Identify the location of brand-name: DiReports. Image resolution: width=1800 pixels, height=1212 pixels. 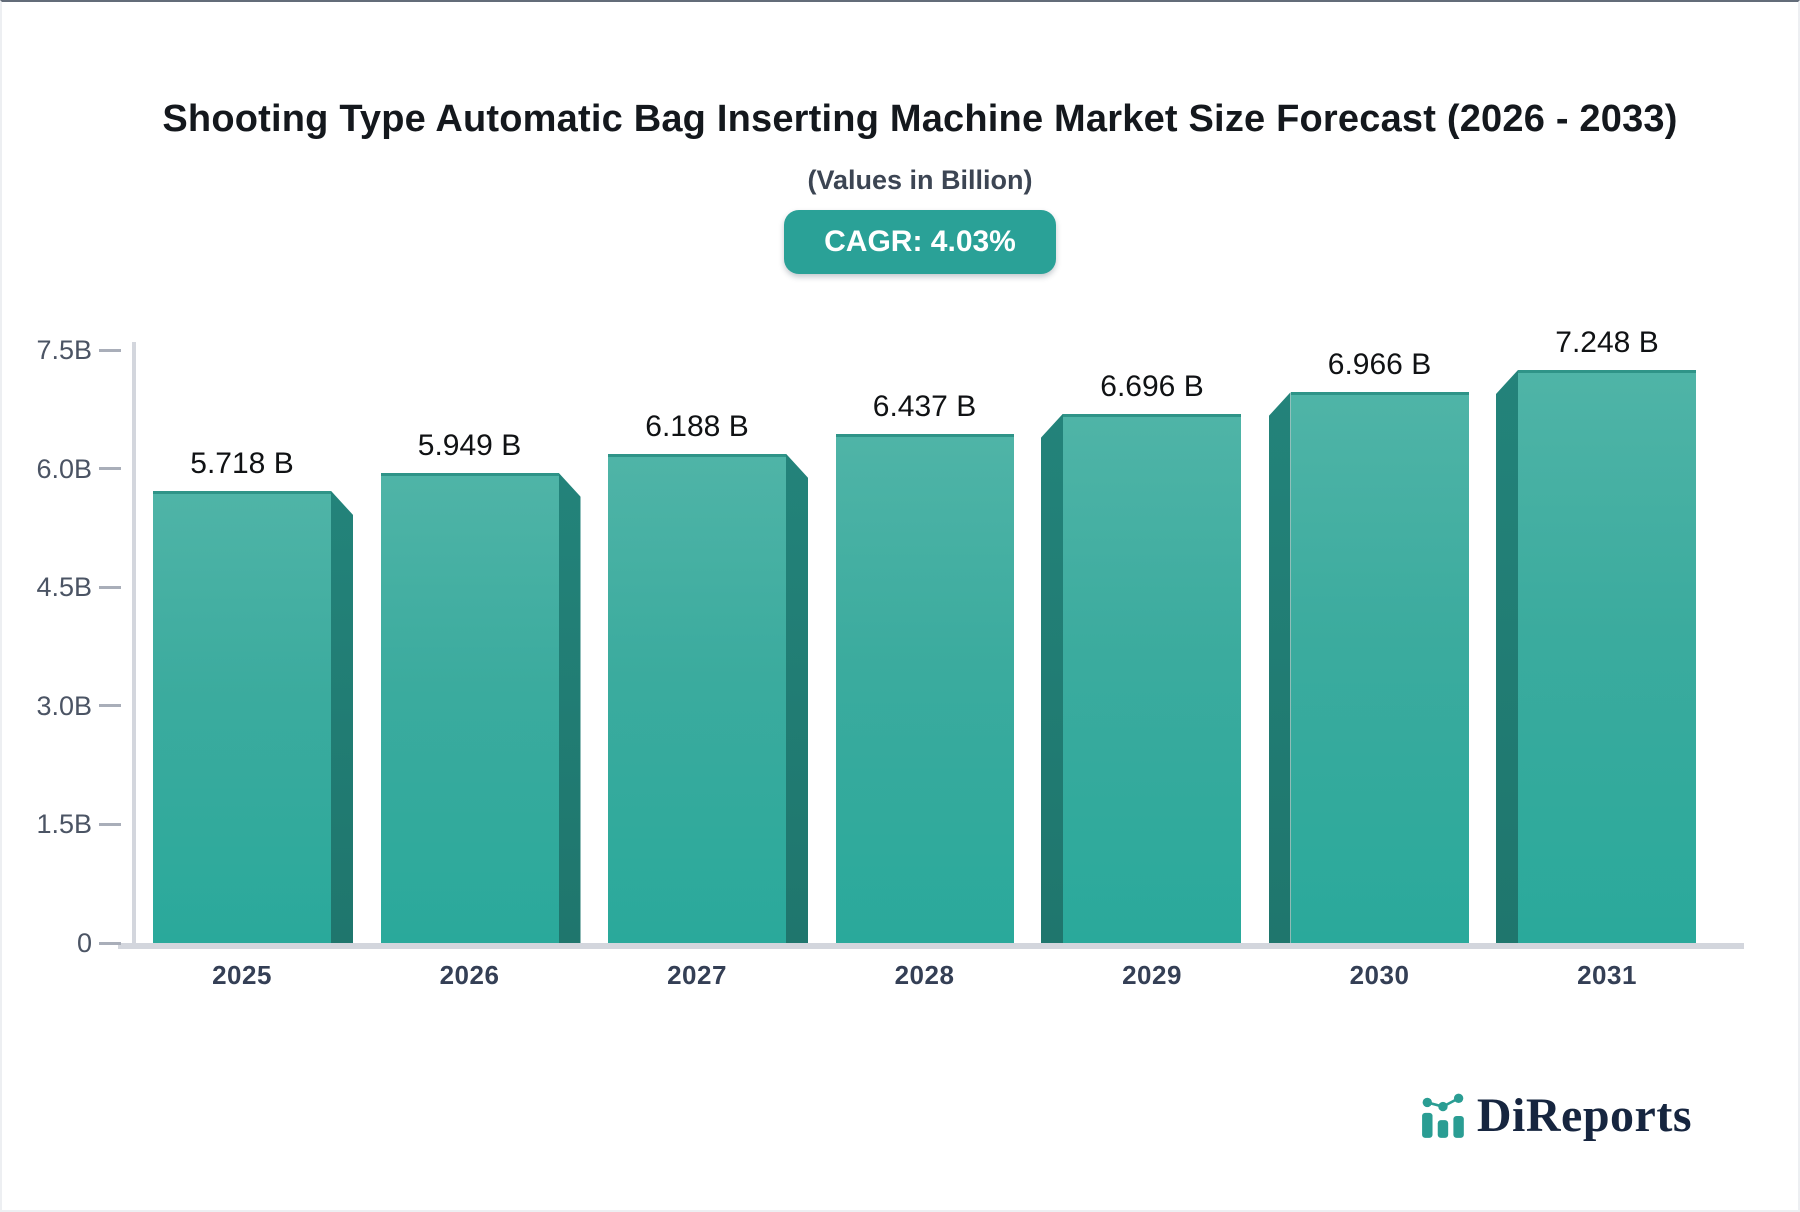
(1584, 1115).